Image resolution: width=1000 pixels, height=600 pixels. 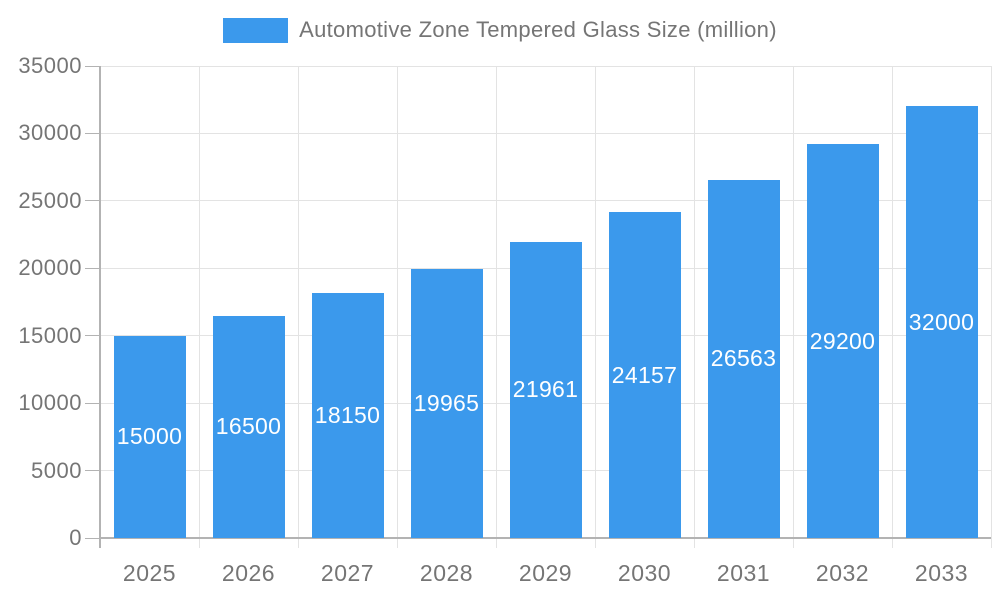 What do you see at coordinates (446, 573) in the screenshot?
I see `x-tick-label: 2028` at bounding box center [446, 573].